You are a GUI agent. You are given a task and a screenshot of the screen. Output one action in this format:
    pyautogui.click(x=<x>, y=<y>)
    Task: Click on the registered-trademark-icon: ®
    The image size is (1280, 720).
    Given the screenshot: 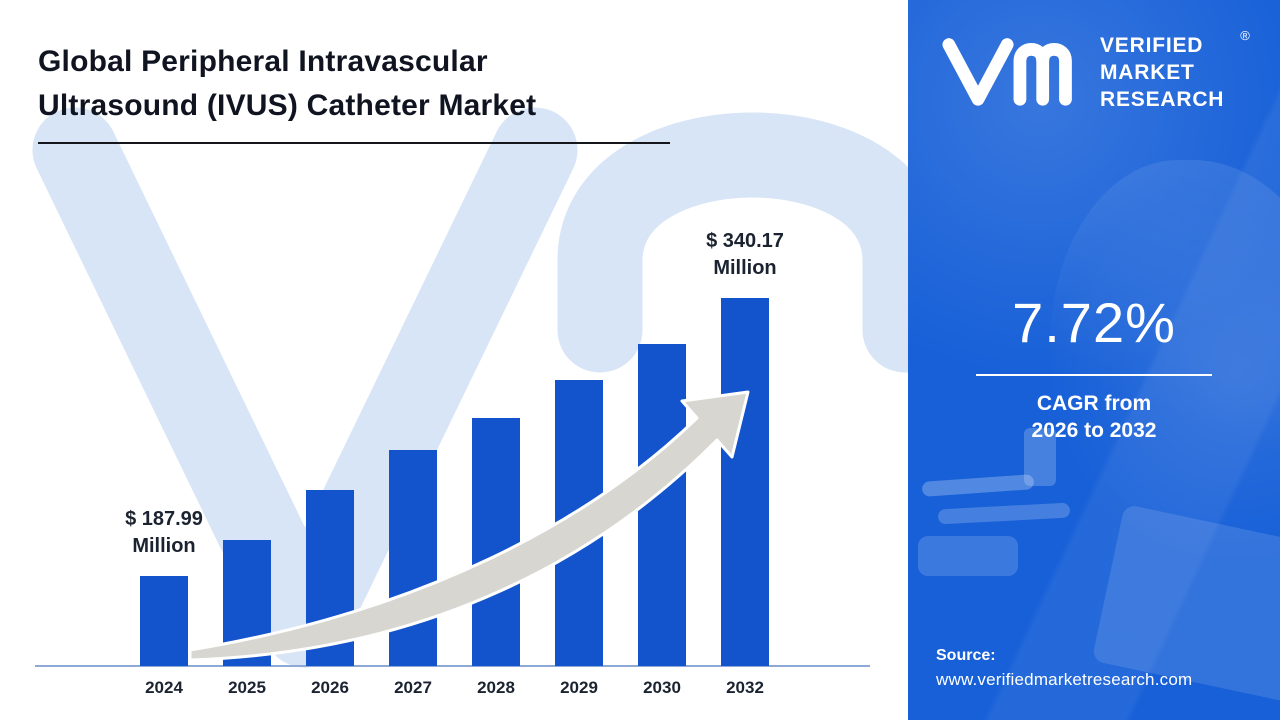 What is the action you would take?
    pyautogui.click(x=1245, y=35)
    